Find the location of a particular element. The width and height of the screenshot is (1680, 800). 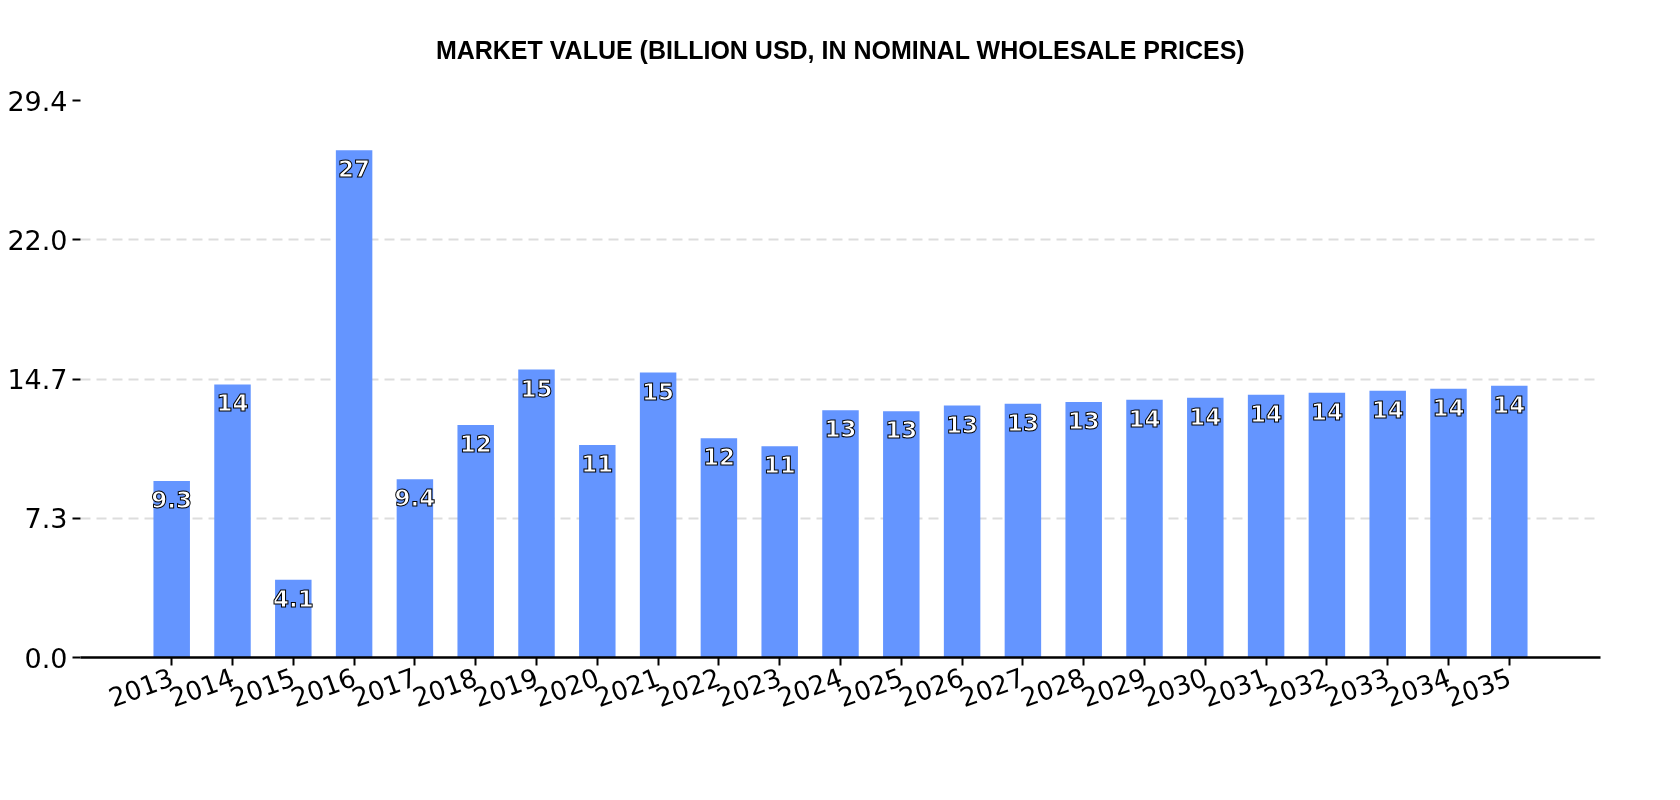

y-tick-label: 7.3 is located at coordinates (46, 519).